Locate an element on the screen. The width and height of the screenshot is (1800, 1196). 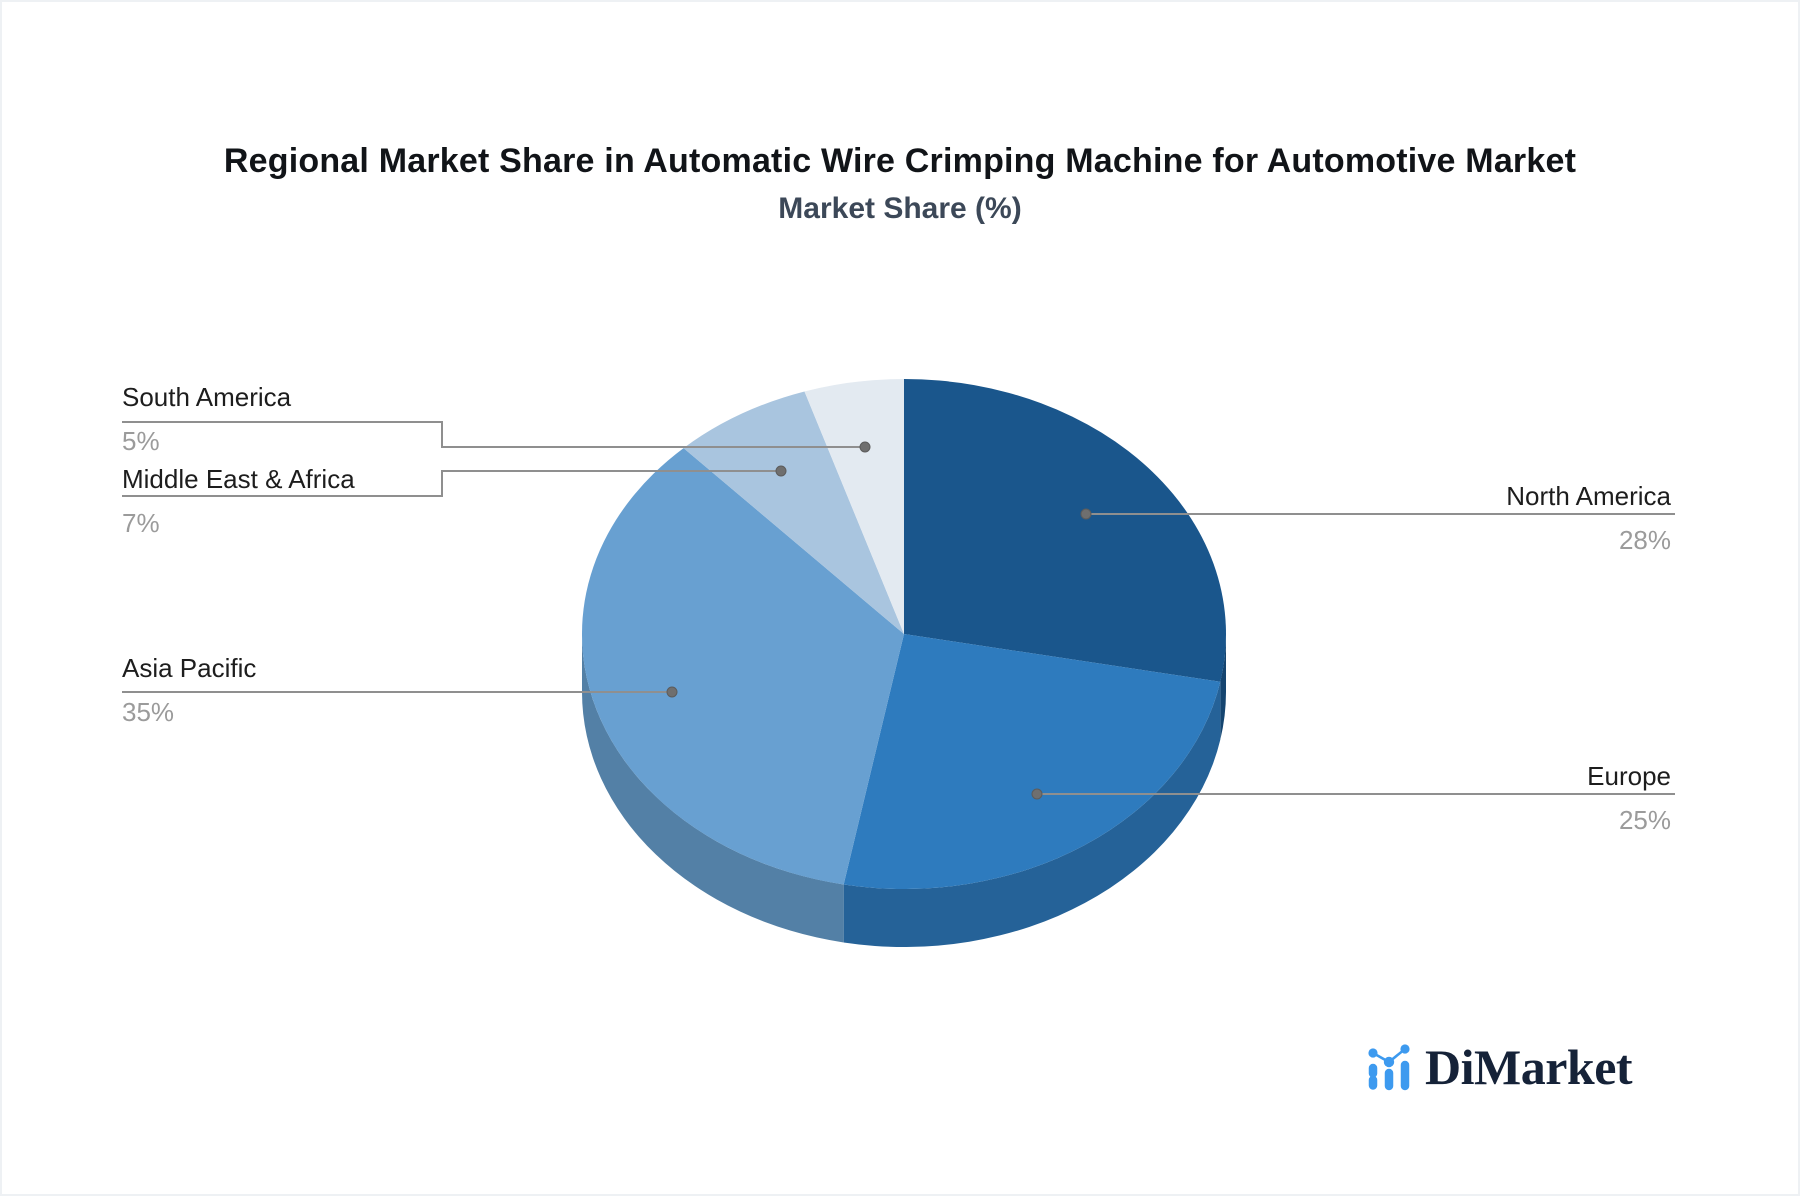
leader-dot-europe is located at coordinates (1037, 794).